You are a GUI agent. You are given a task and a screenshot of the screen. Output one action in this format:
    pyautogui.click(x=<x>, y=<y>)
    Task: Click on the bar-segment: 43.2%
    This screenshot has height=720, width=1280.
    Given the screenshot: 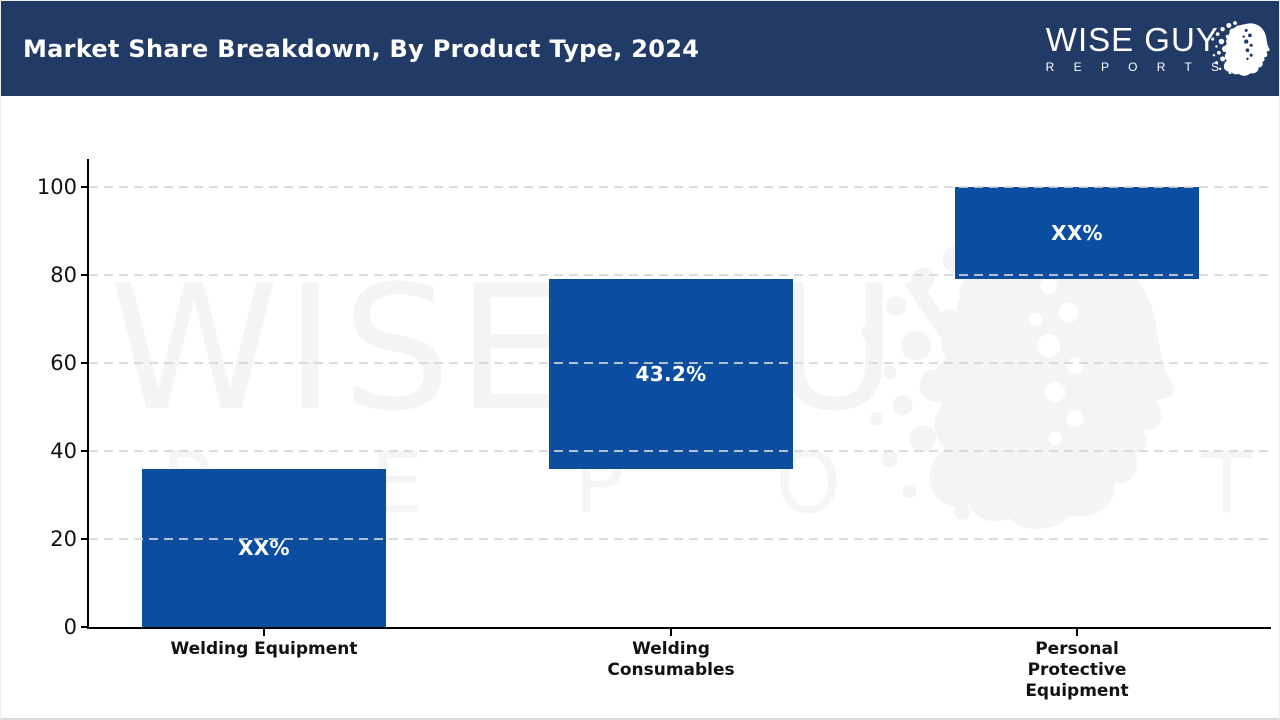 What is the action you would take?
    pyautogui.click(x=671, y=373)
    